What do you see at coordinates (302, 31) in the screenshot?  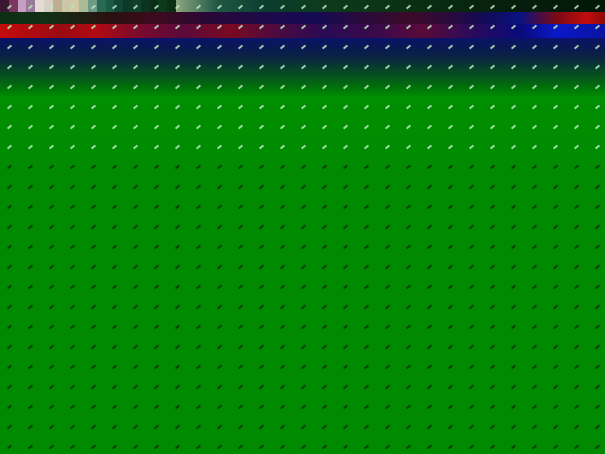 I see `gradient-strip-lower` at bounding box center [302, 31].